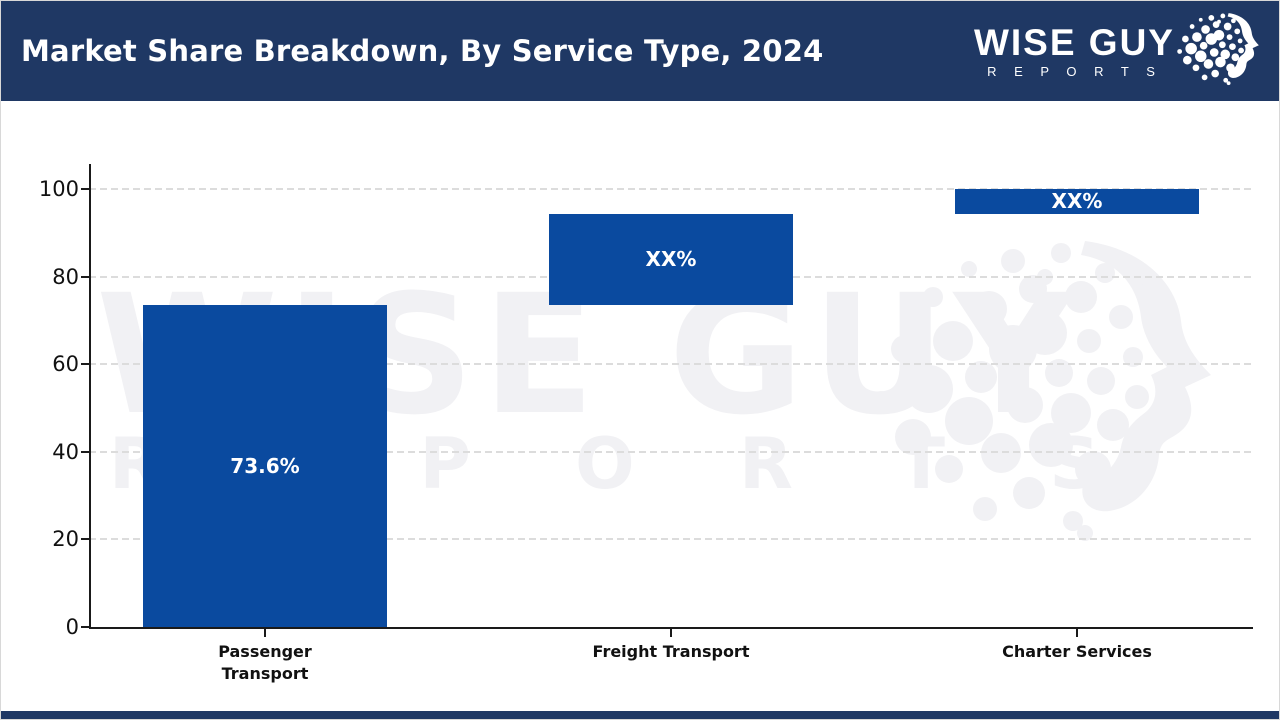 This screenshot has height=720, width=1280. Describe the element at coordinates (1074, 71) in the screenshot. I see `brand-subtitle: R E P O R T S` at that location.